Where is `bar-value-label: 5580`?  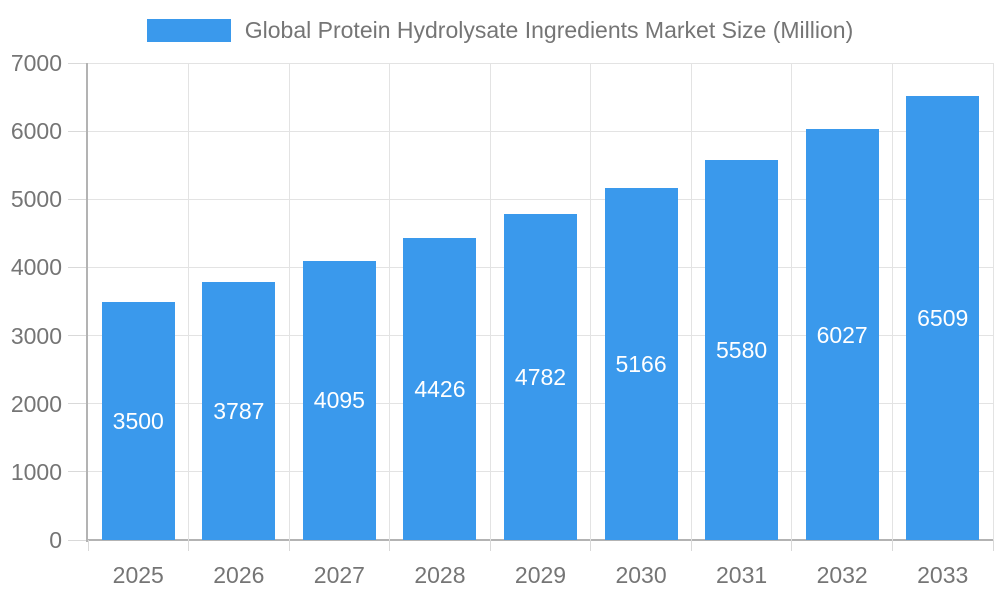
bar-value-label: 5580 is located at coordinates (742, 349).